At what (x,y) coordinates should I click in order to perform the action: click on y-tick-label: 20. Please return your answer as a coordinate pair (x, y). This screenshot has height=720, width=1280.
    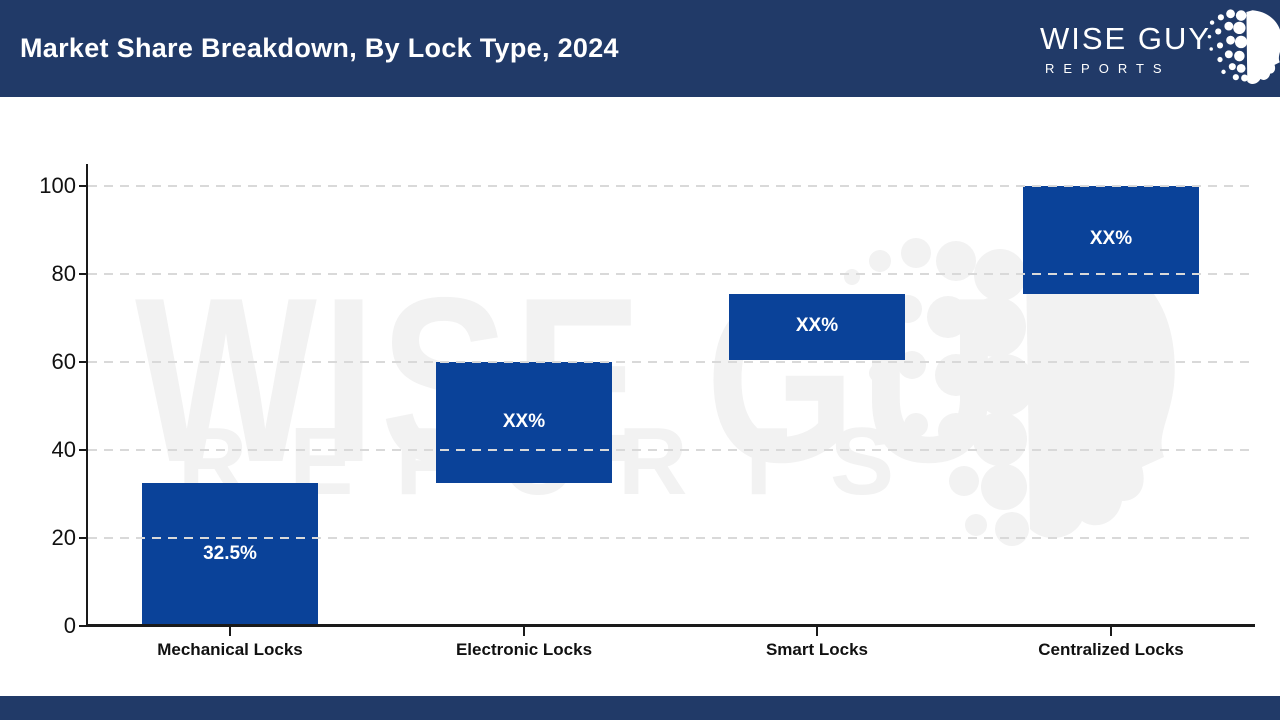
    Looking at the image, I should click on (63, 537).